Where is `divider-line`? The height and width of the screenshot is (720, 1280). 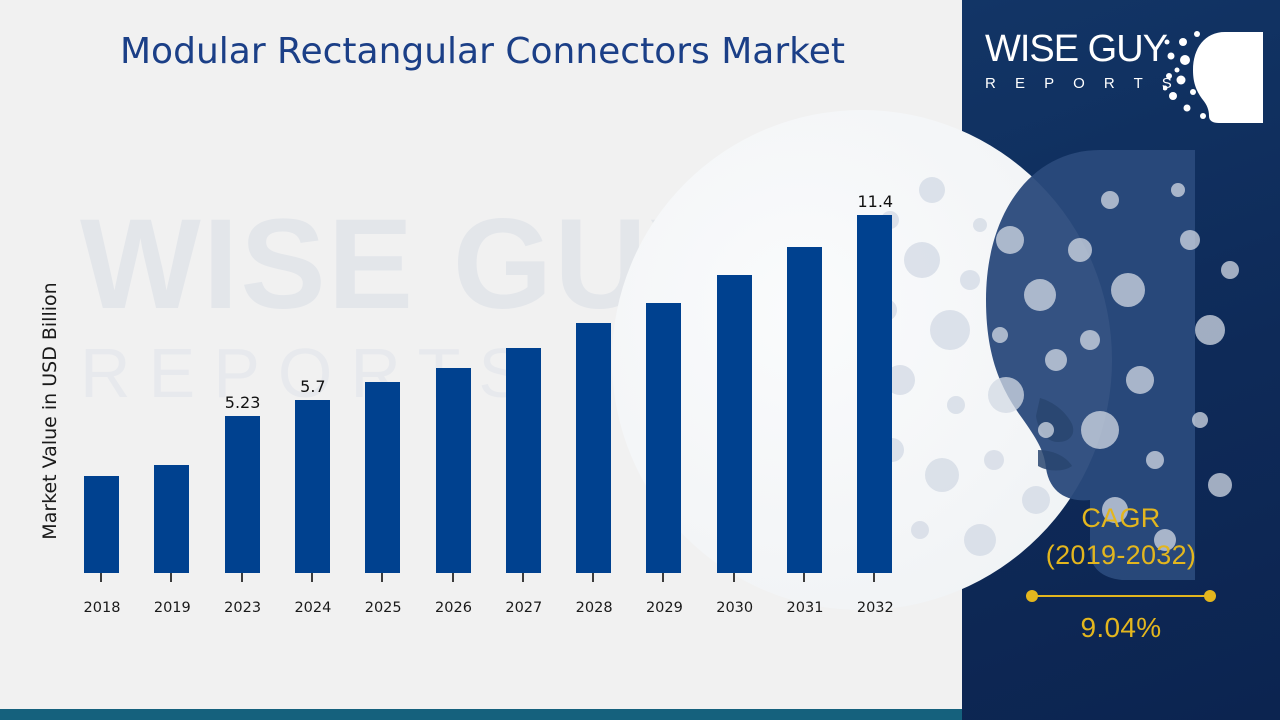 divider-line is located at coordinates (1121, 596).